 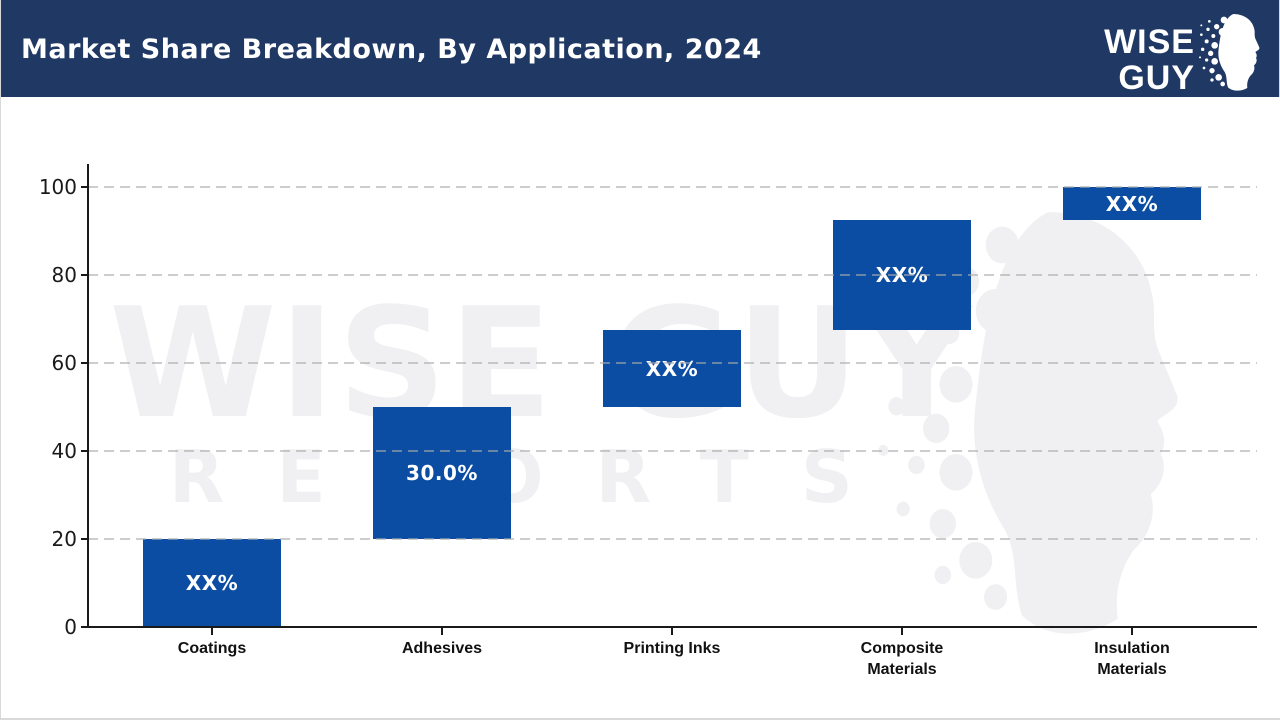 I want to click on y-tick-label: 0, so click(x=70, y=627).